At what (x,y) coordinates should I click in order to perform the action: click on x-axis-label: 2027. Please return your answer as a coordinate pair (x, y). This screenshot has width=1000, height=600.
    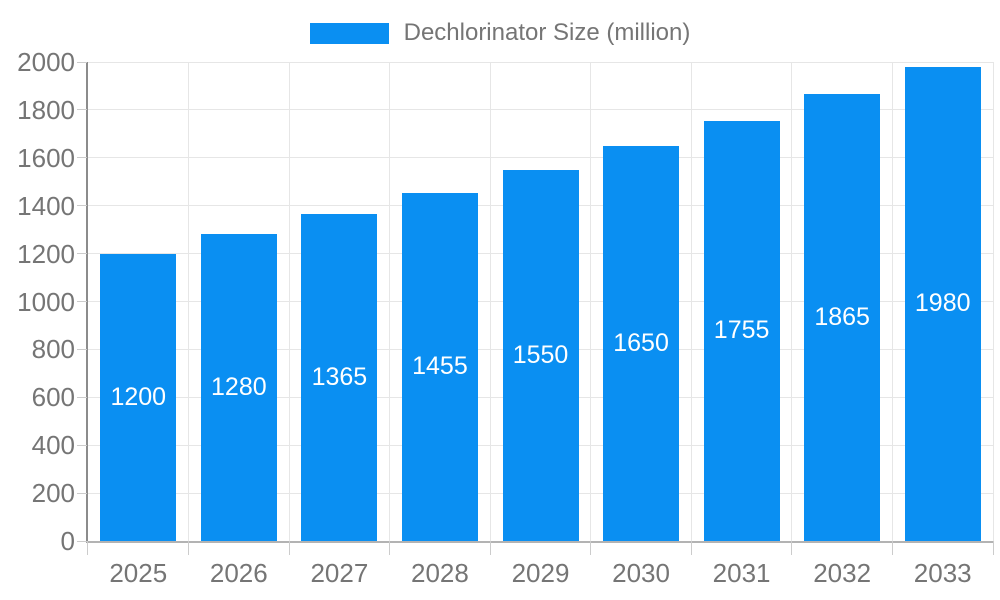
    Looking at the image, I should click on (339, 573).